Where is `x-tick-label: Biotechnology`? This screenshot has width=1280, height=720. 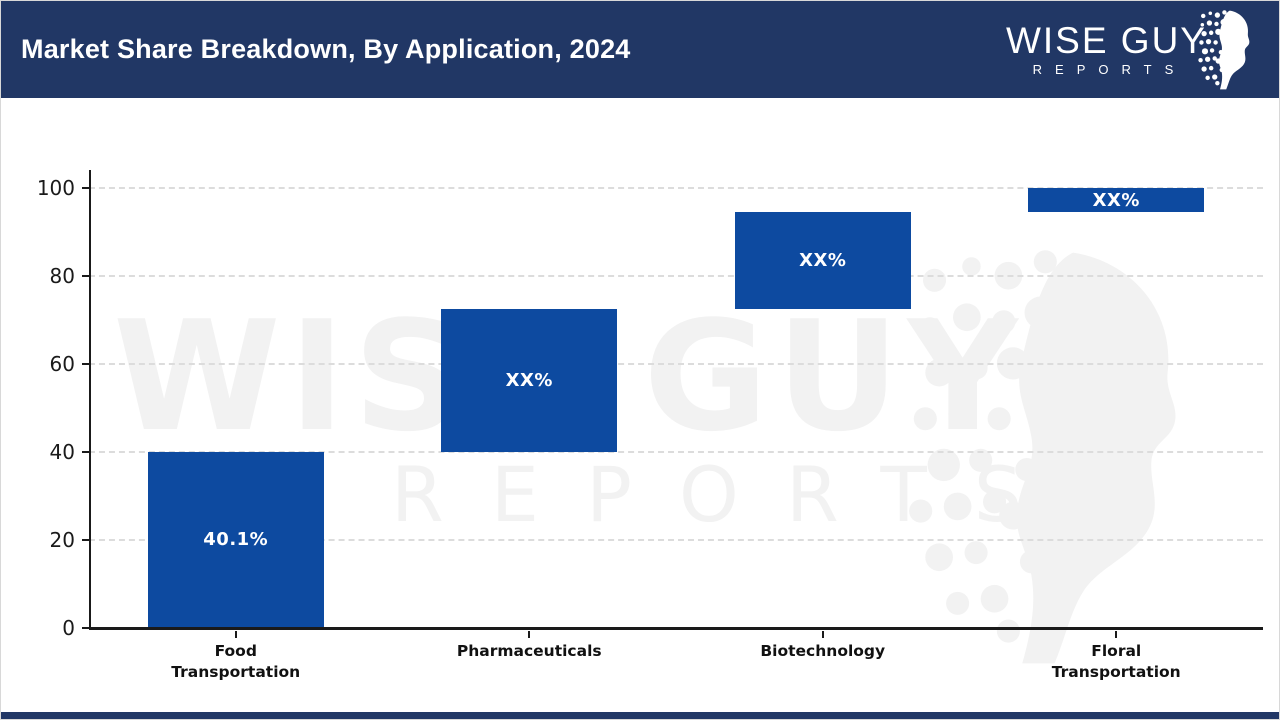 x-tick-label: Biotechnology is located at coordinates (823, 651).